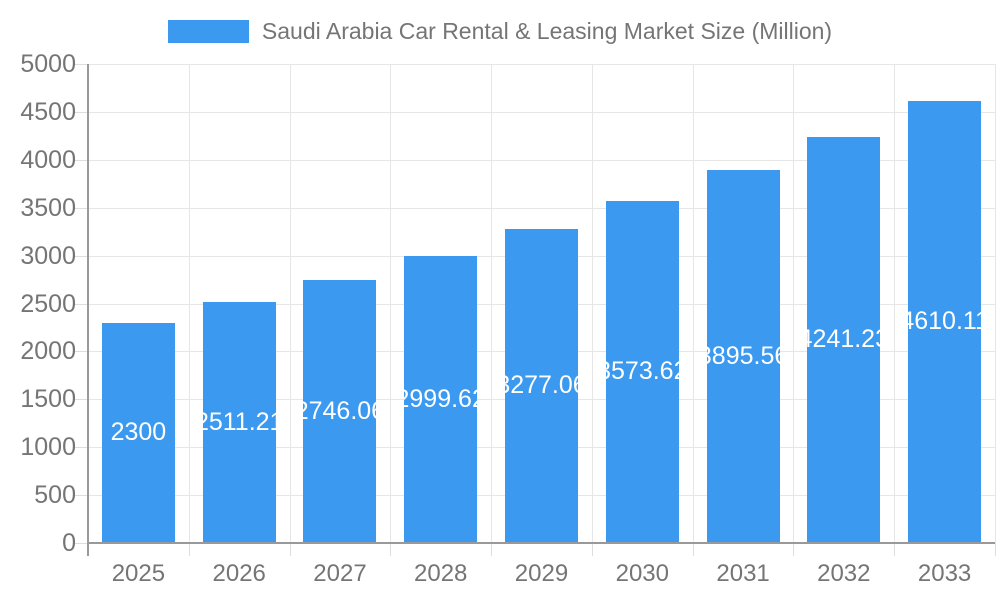 The width and height of the screenshot is (1000, 600). What do you see at coordinates (81, 351) in the screenshot?
I see `y-tick-2000` at bounding box center [81, 351].